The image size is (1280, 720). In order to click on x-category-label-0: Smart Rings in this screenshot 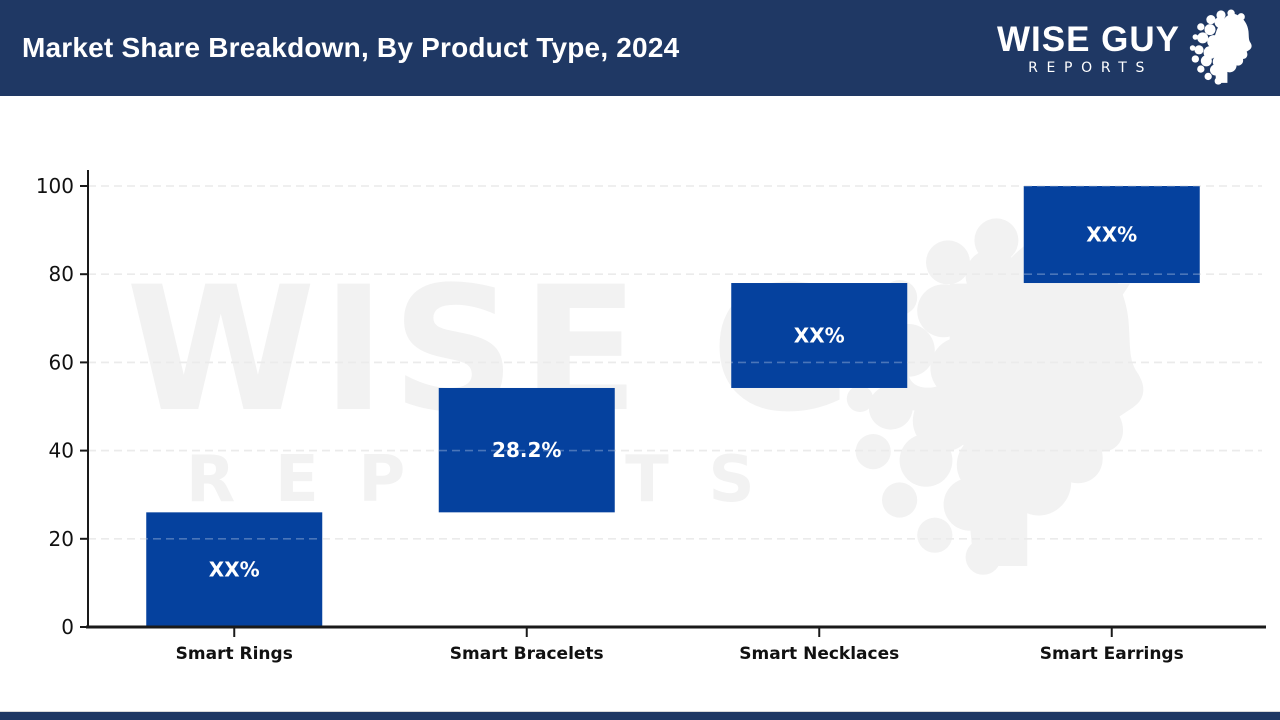, I will do `click(234, 654)`.